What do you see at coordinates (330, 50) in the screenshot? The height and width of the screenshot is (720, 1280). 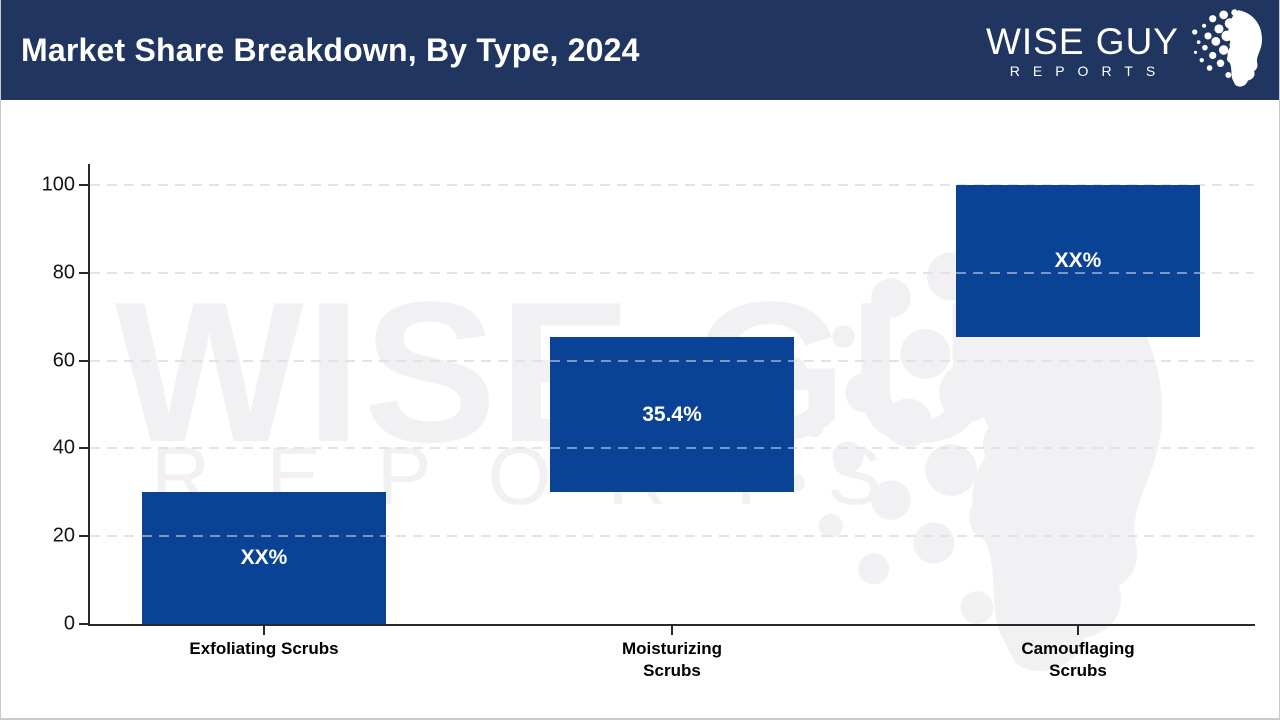 I see `page-title: Market Share Breakdown, By Type, 2024` at bounding box center [330, 50].